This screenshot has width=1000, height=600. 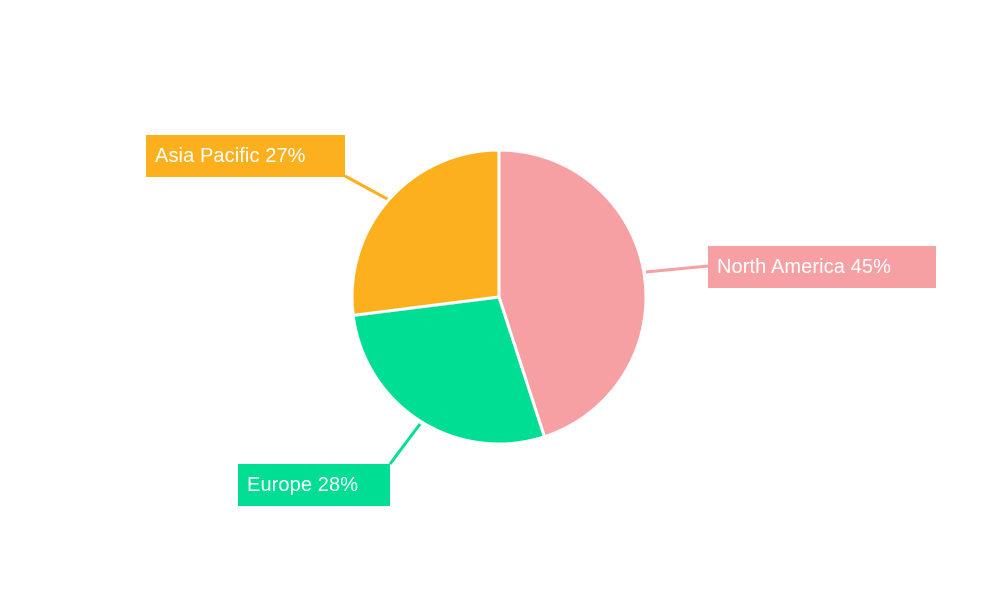 What do you see at coordinates (368, 188) in the screenshot?
I see `leader-line-asia-pacific` at bounding box center [368, 188].